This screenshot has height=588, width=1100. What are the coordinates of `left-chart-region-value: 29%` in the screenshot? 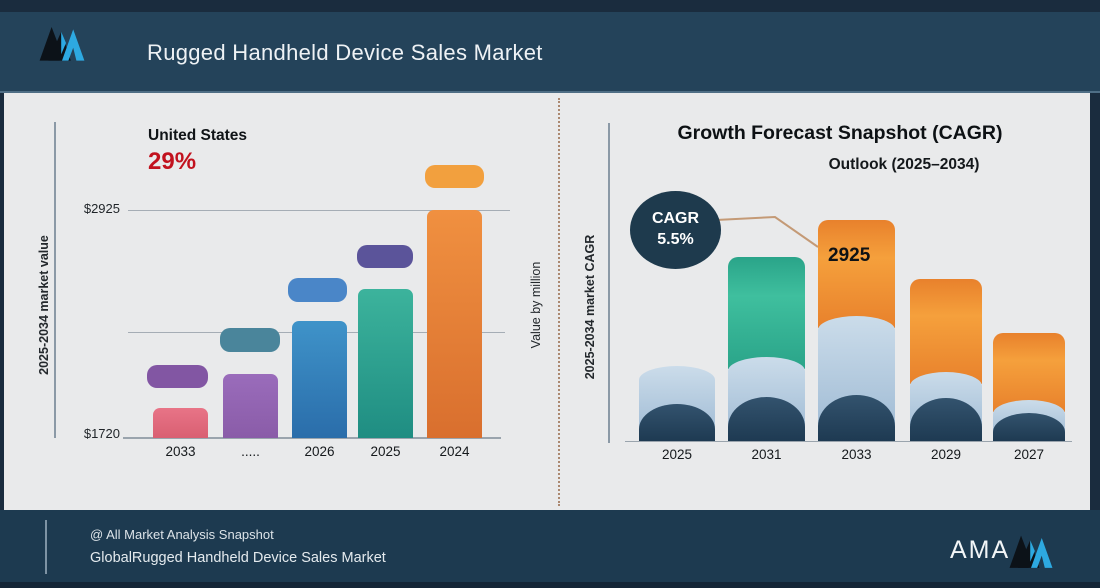 It's located at (172, 161).